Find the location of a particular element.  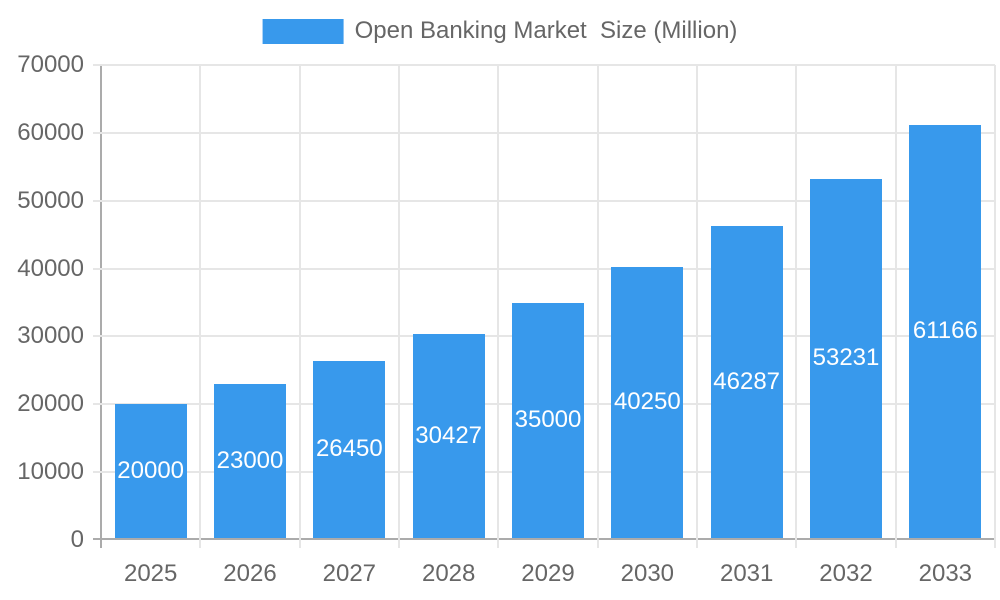

bar-value-label: 40250 is located at coordinates (647, 402).